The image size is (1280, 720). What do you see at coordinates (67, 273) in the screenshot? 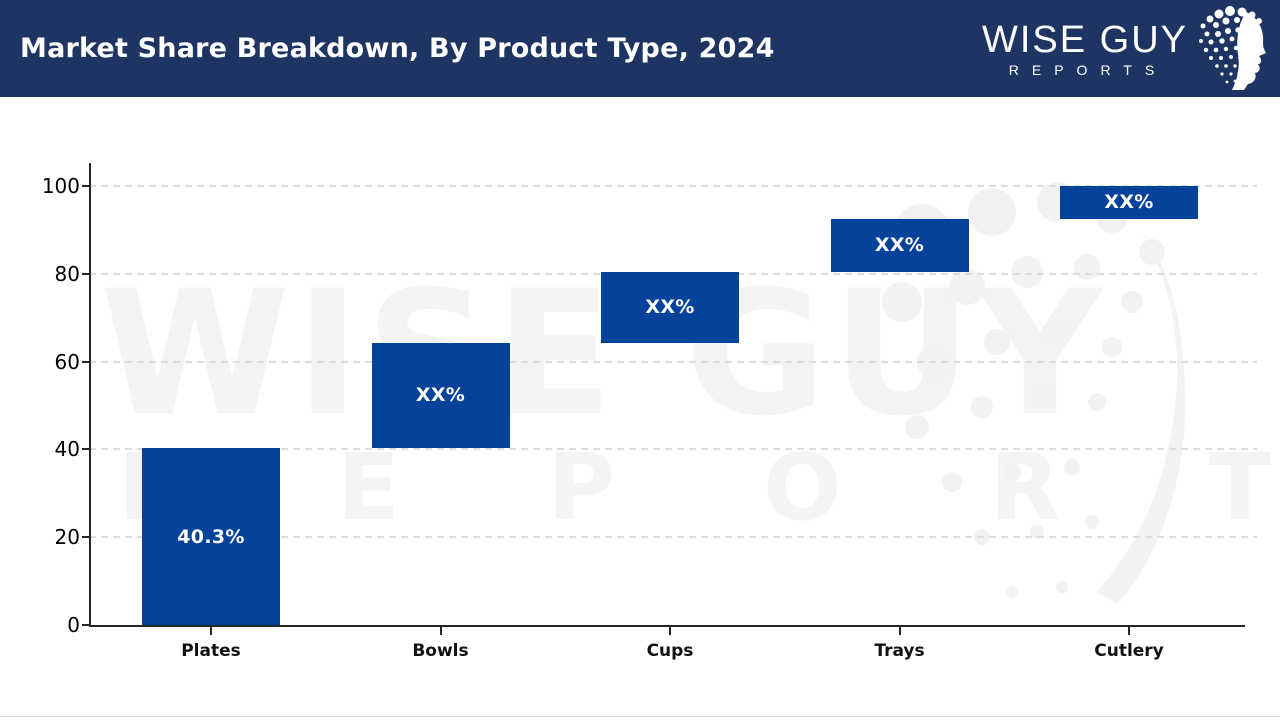
I see `y-tick-label: 80` at bounding box center [67, 273].